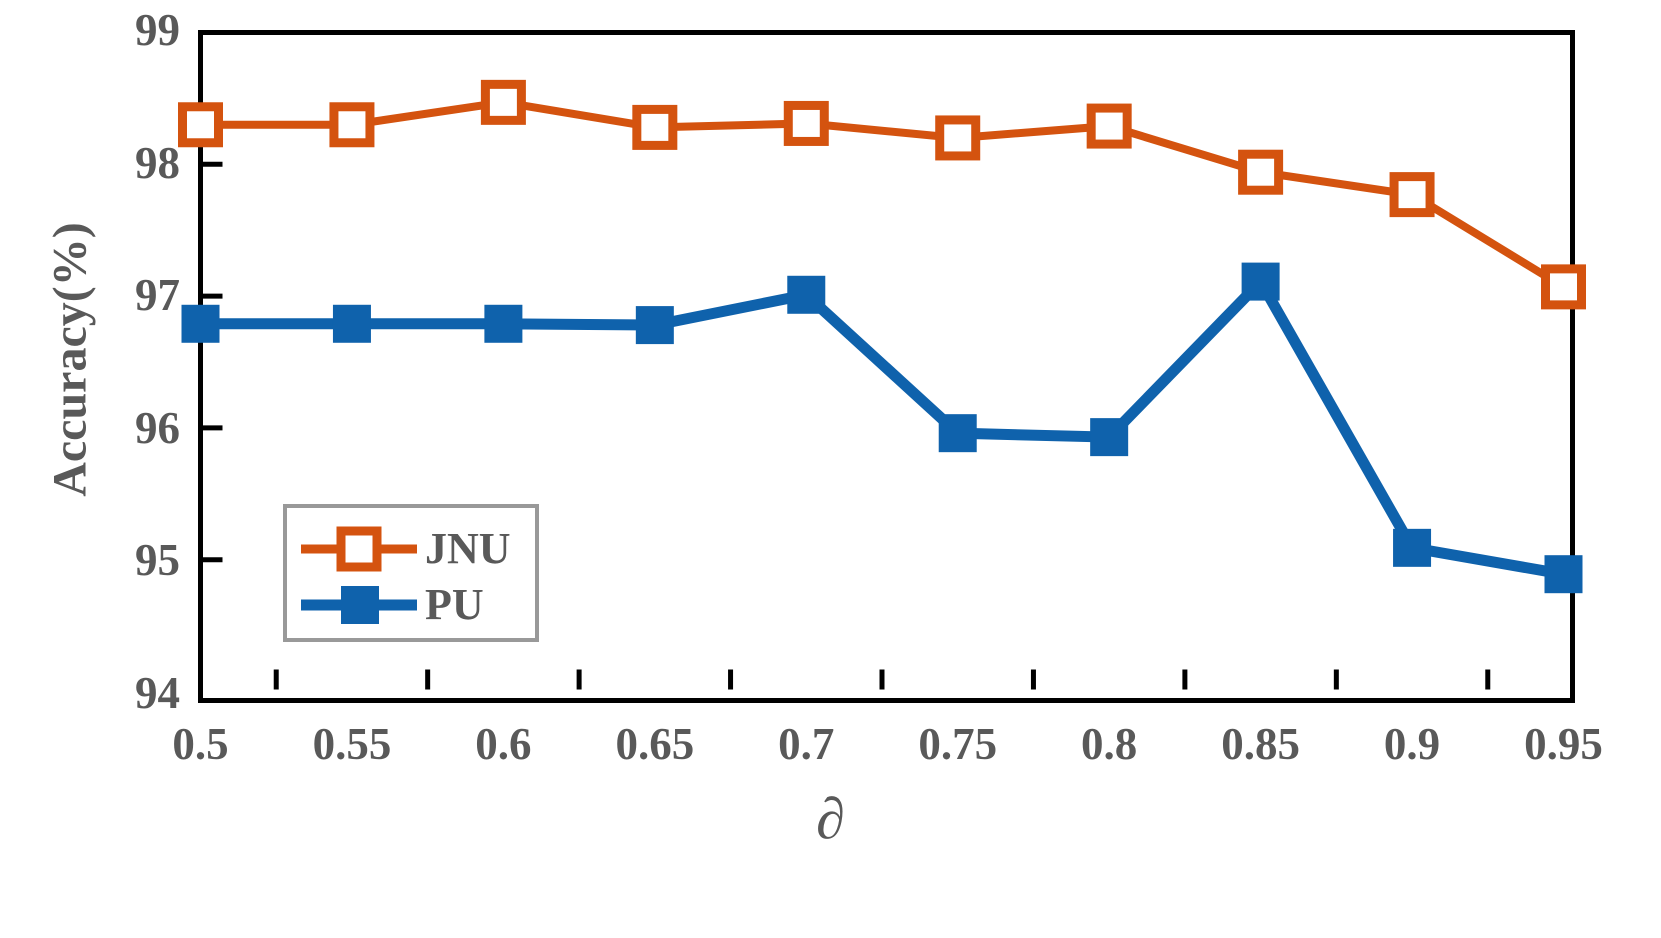 Image resolution: width=1661 pixels, height=938 pixels. What do you see at coordinates (157, 560) in the screenshot?
I see `y-tick-label: 95` at bounding box center [157, 560].